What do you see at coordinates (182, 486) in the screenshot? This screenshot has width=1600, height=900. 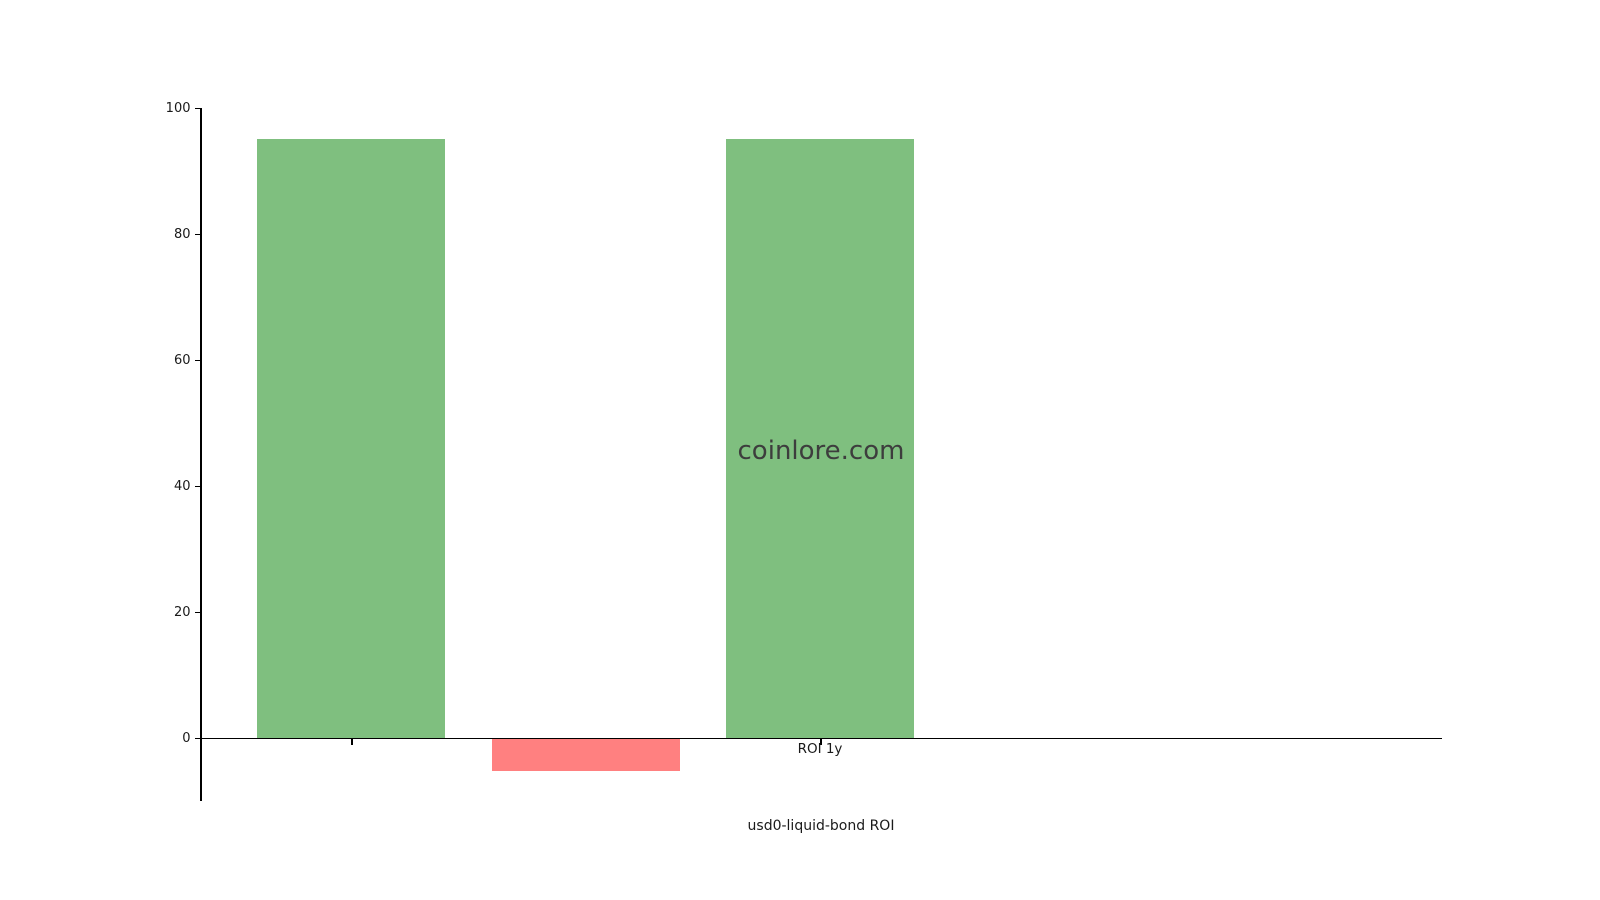 I see `y-tick-label-40: 40` at bounding box center [182, 486].